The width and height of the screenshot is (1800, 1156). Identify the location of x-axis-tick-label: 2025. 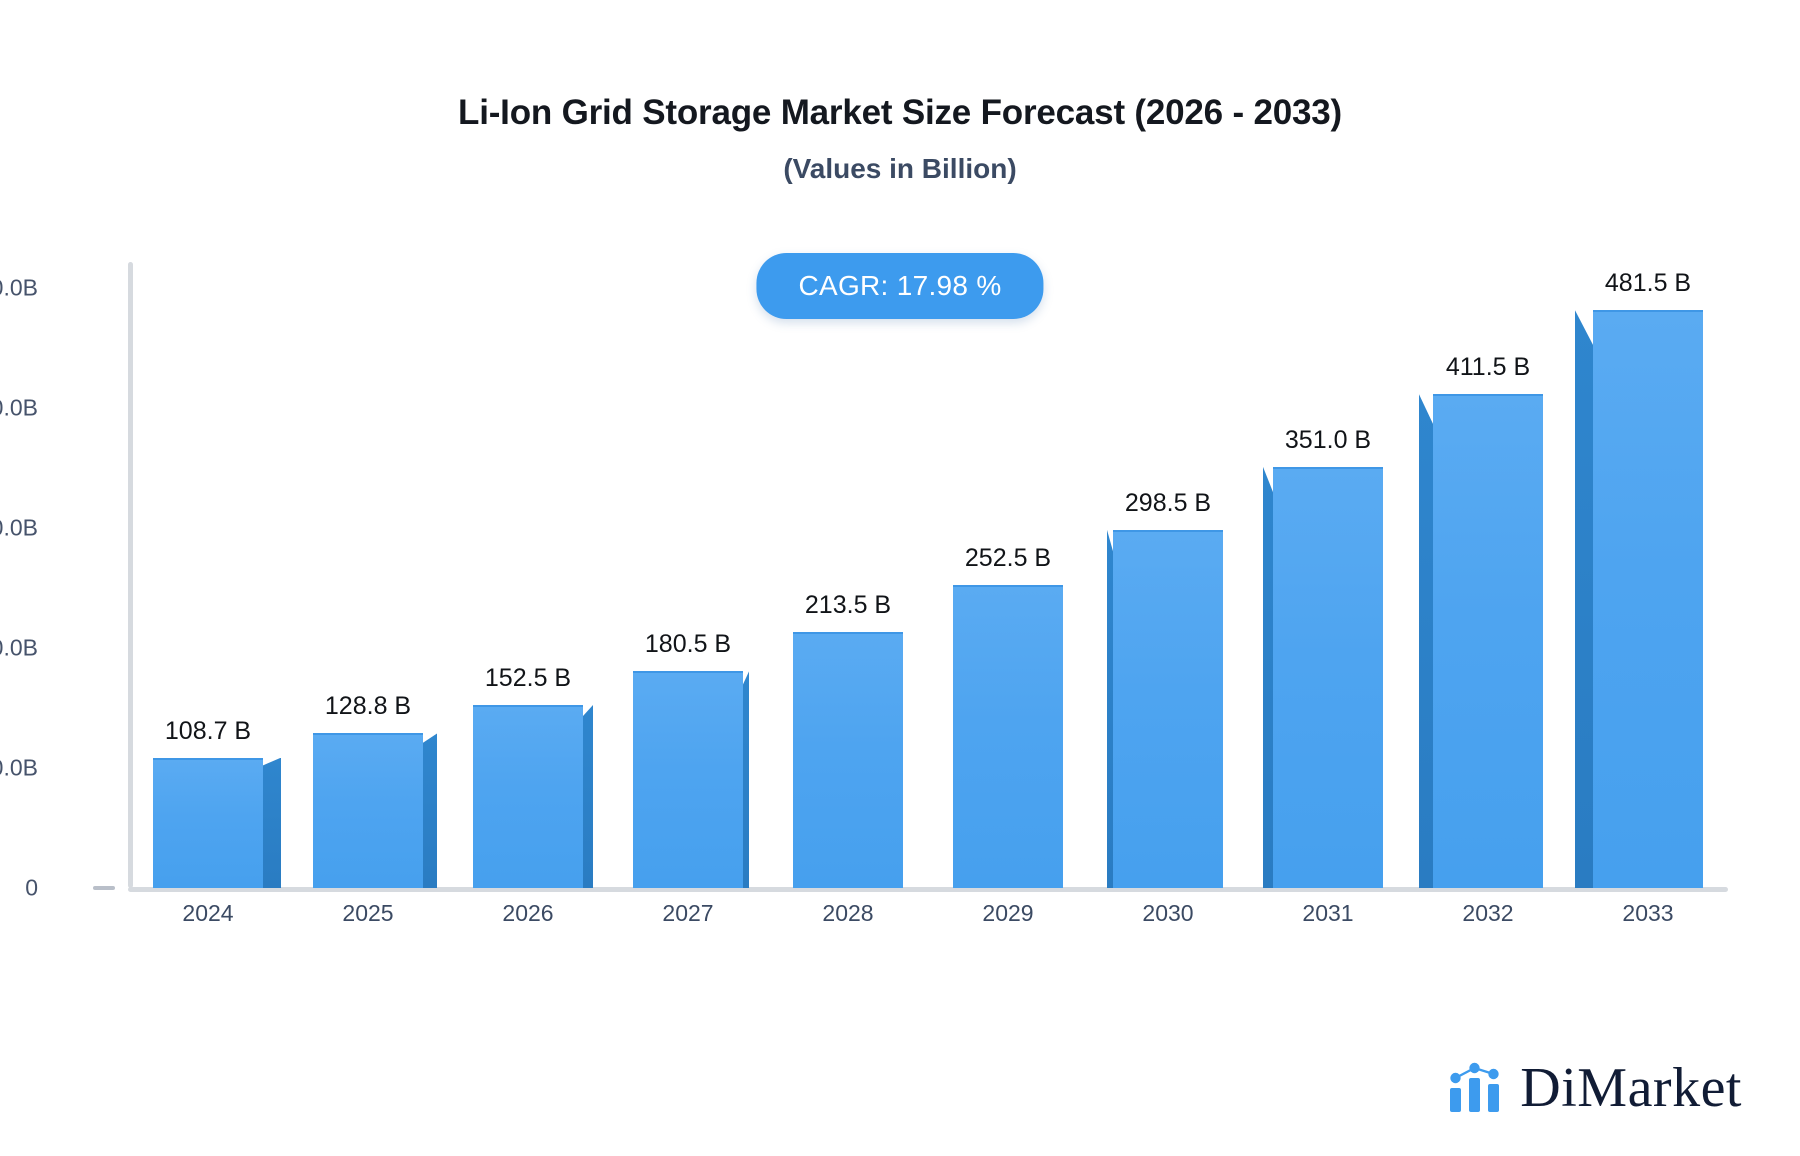
(368, 913).